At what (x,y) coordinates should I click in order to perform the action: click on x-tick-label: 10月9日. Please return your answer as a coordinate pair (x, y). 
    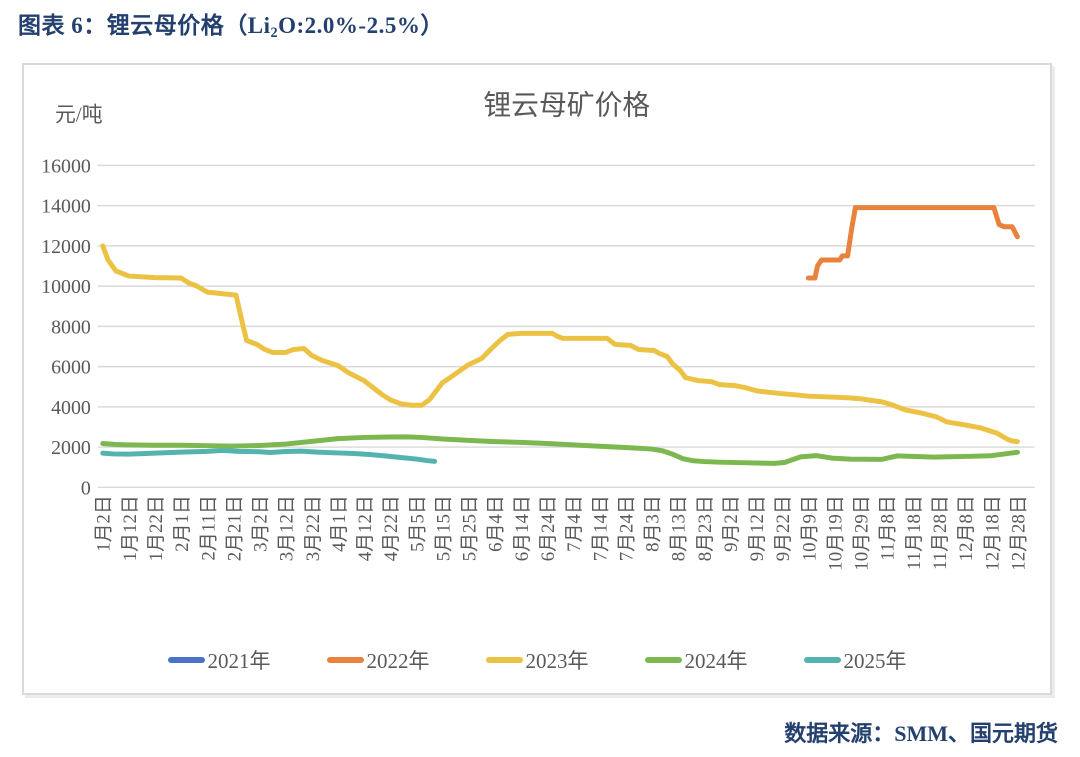
    Looking at the image, I should click on (809, 528).